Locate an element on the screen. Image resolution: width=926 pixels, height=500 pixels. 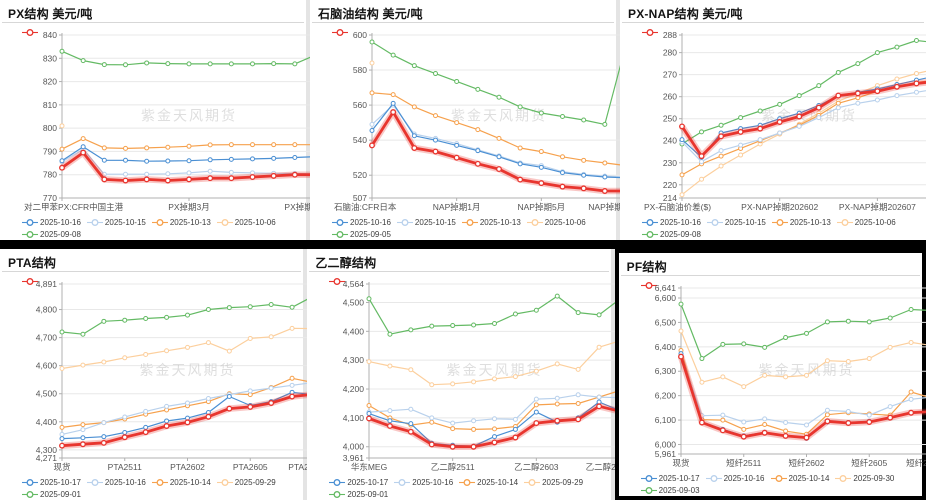
svg-text: 288 is located at coordinates (670, 35).